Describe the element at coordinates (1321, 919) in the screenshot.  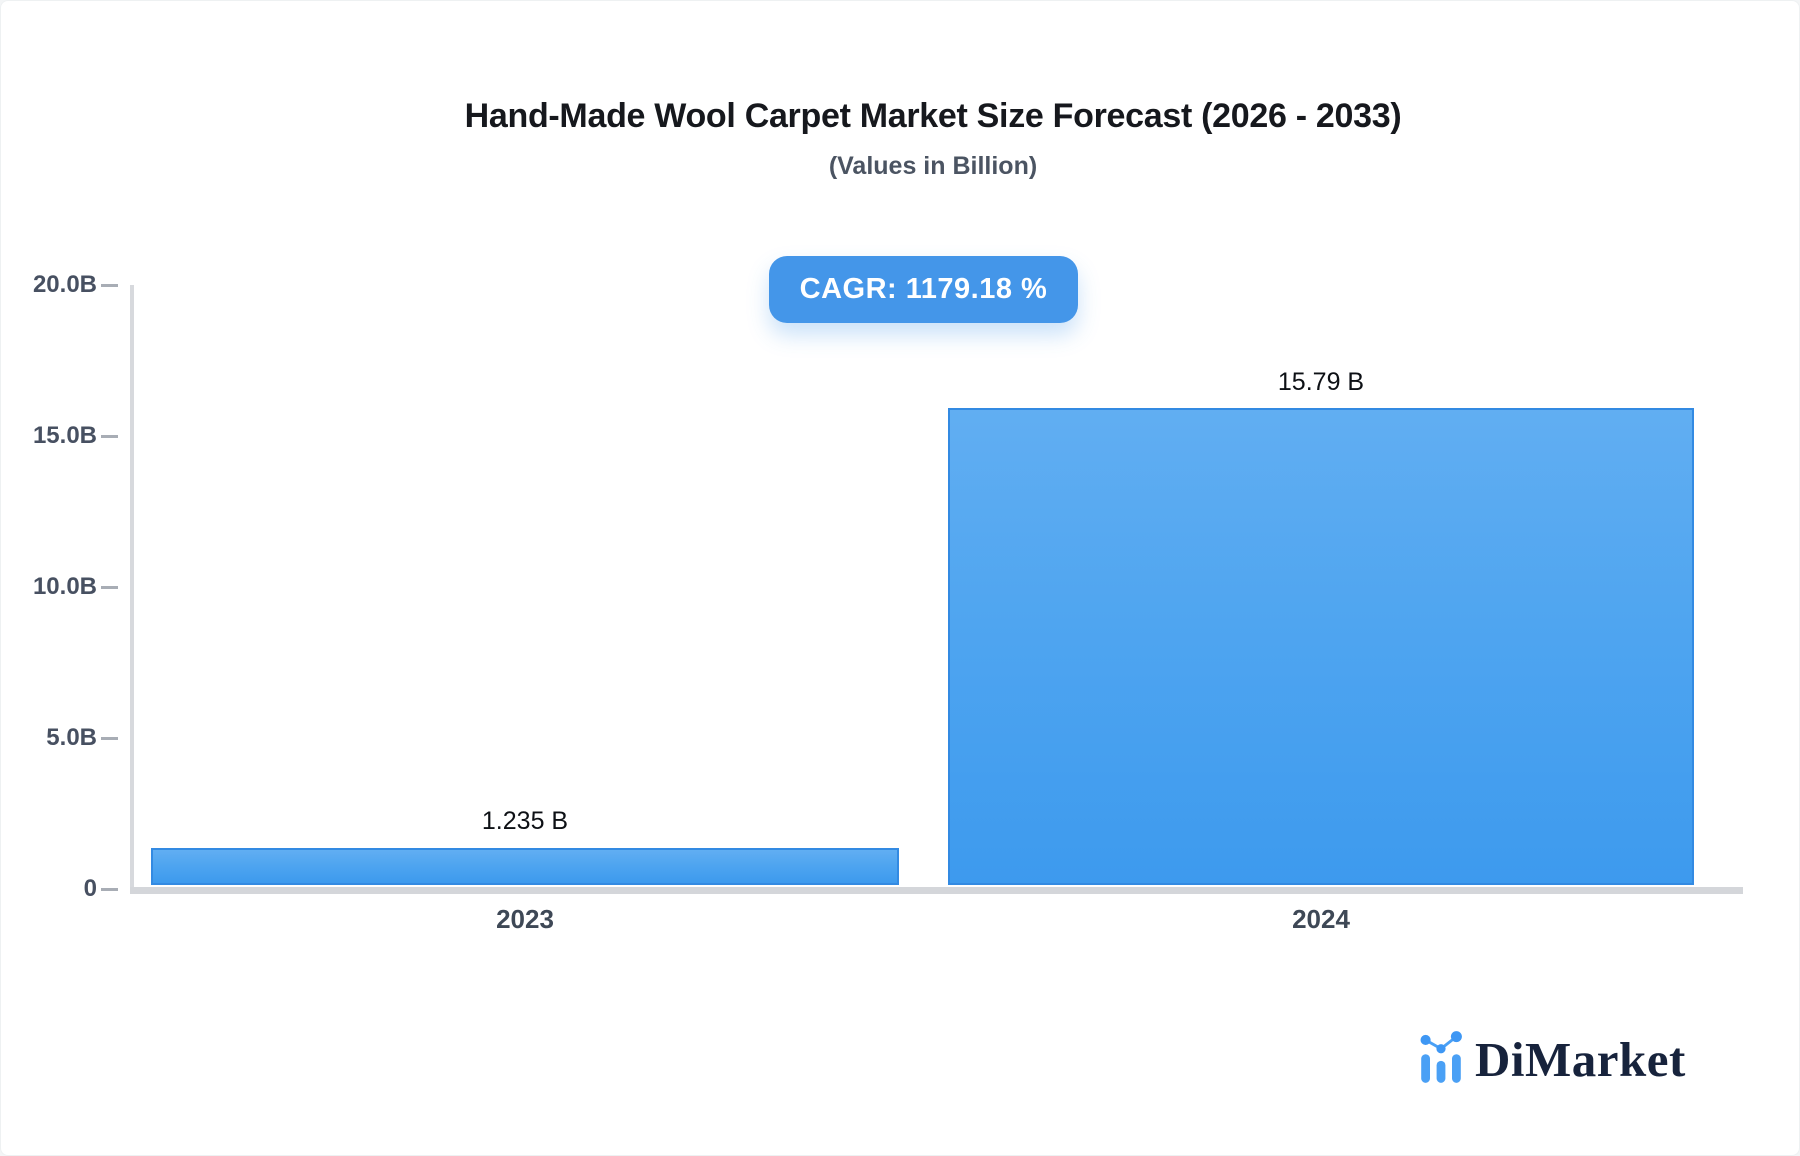
I see `x-tick-label-2024: 2024` at that location.